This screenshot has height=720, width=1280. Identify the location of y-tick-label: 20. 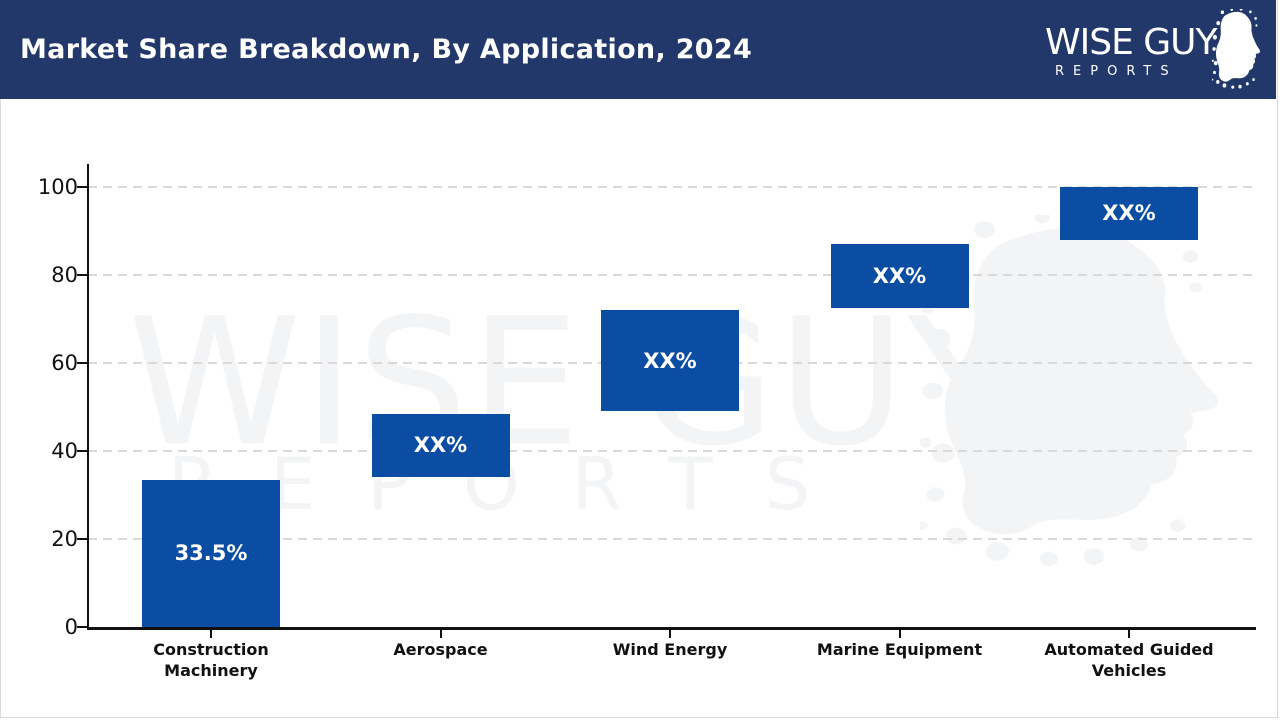
(64, 539).